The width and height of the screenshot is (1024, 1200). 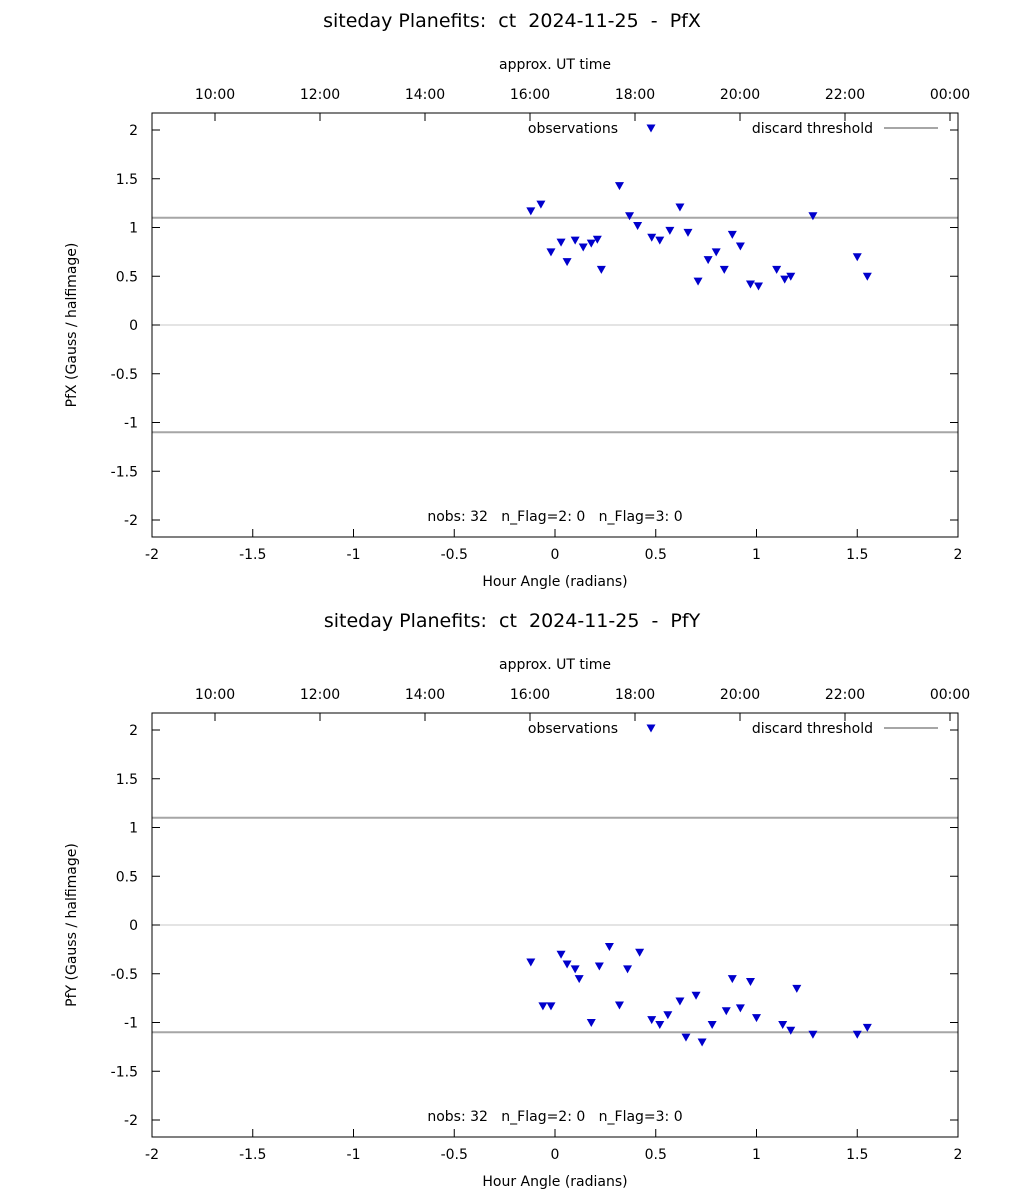 I want to click on x-tick-label: 0.5, so click(x=656, y=555).